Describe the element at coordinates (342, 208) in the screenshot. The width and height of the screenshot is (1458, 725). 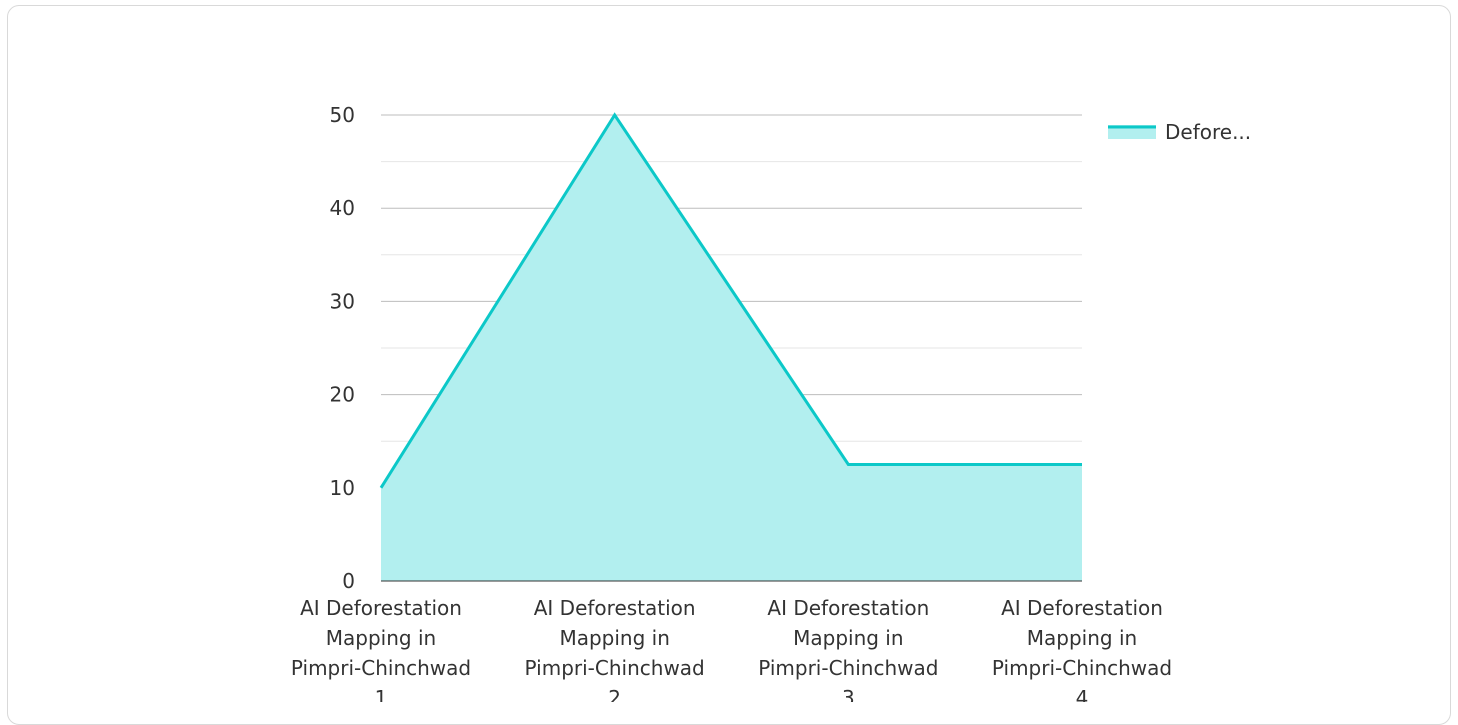
I see `y-tick-label: 40` at that location.